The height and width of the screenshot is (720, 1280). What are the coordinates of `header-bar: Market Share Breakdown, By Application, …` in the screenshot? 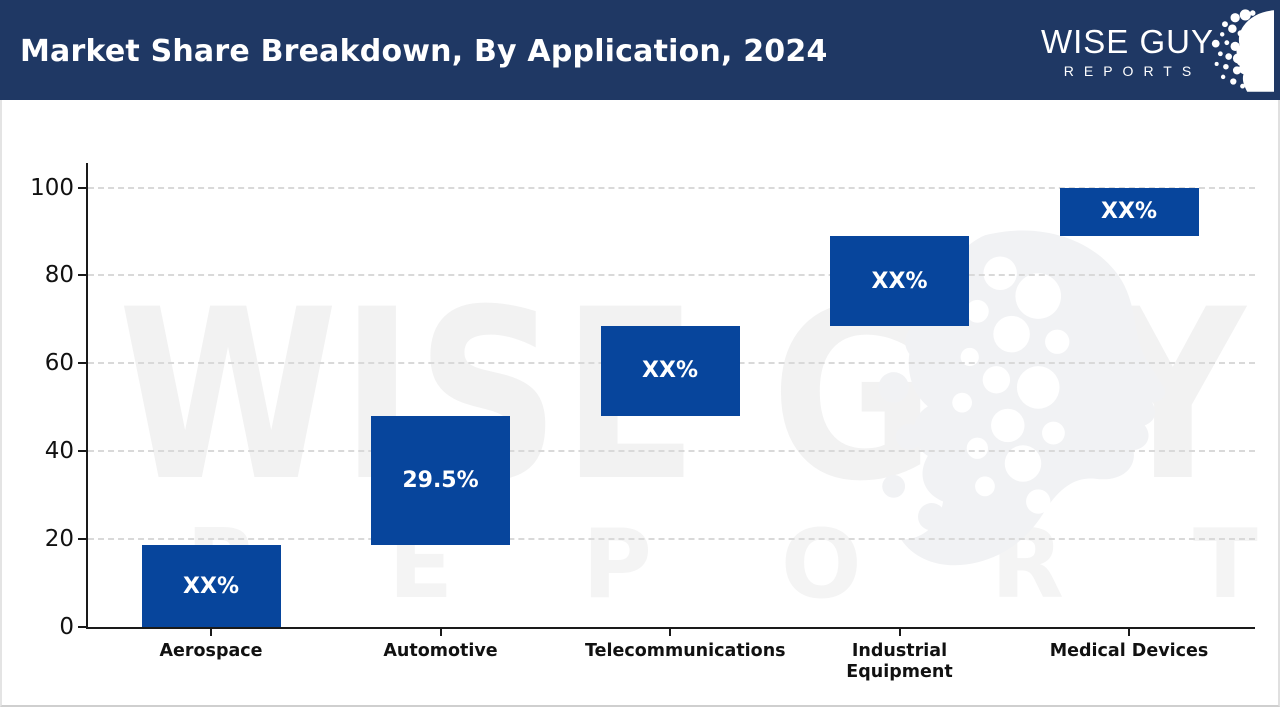 It's located at (640, 50).